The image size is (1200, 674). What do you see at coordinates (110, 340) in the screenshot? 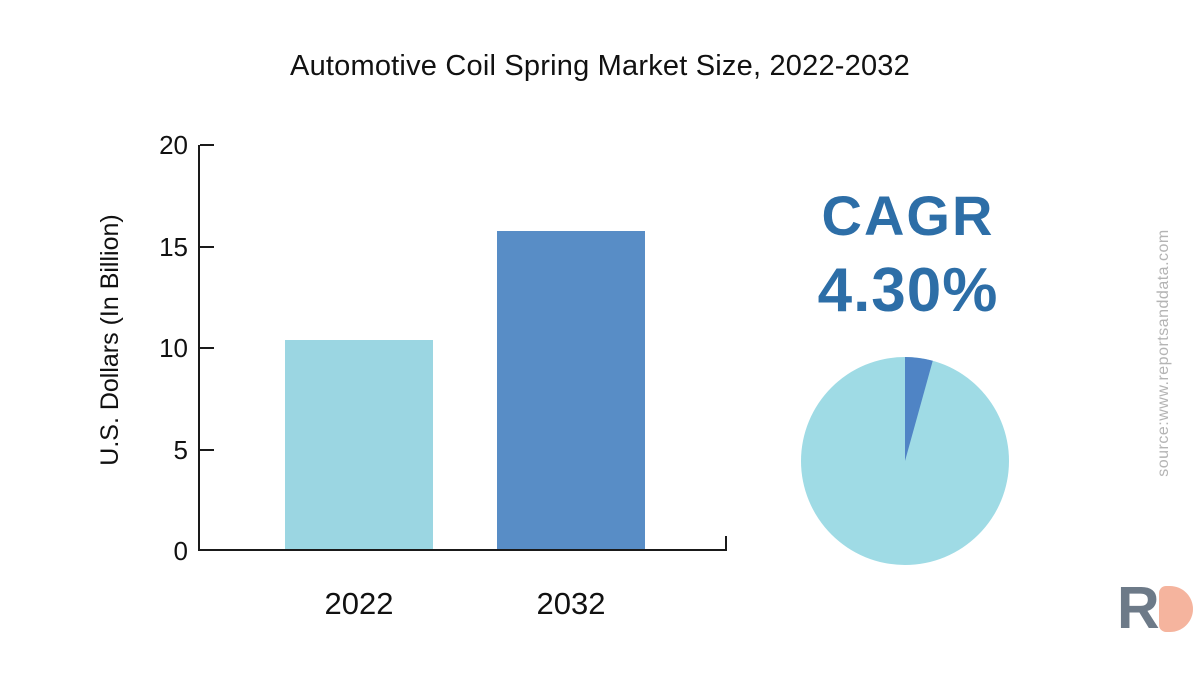
I see `y-axis-title: U.S. Dollars (In Billion)` at bounding box center [110, 340].